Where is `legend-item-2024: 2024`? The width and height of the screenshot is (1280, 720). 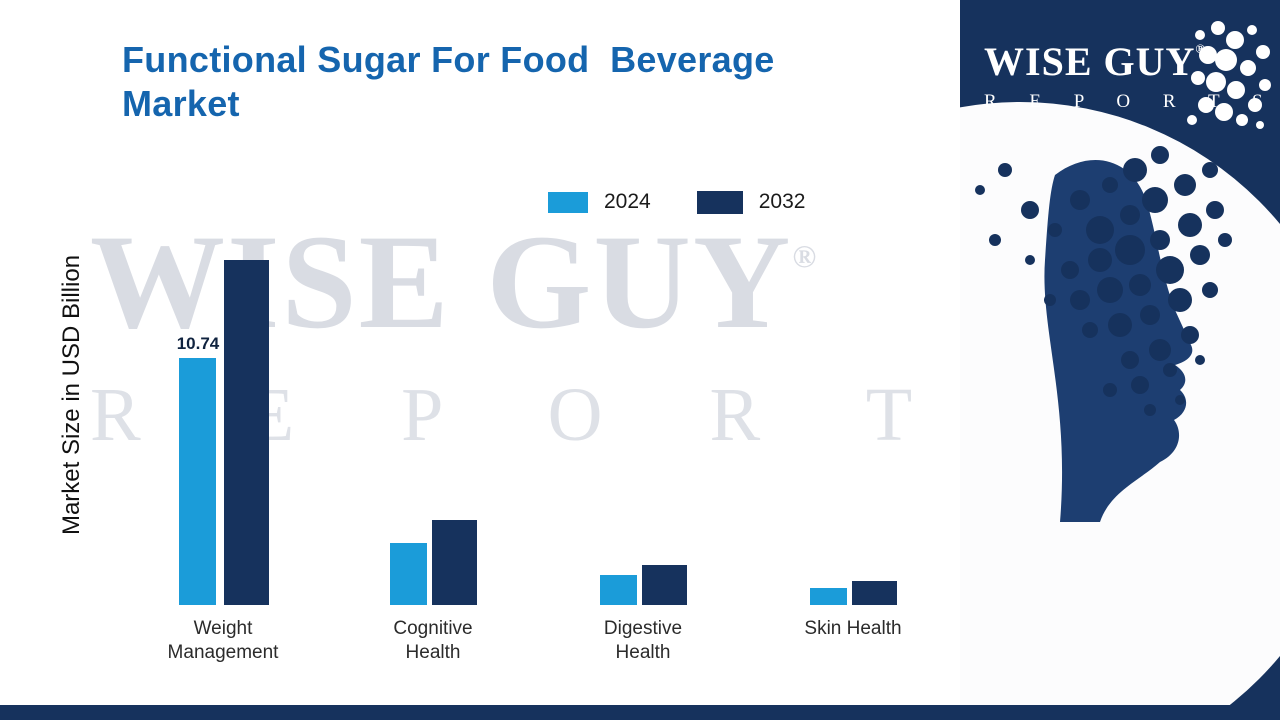
legend-item-2024: 2024 is located at coordinates (599, 202).